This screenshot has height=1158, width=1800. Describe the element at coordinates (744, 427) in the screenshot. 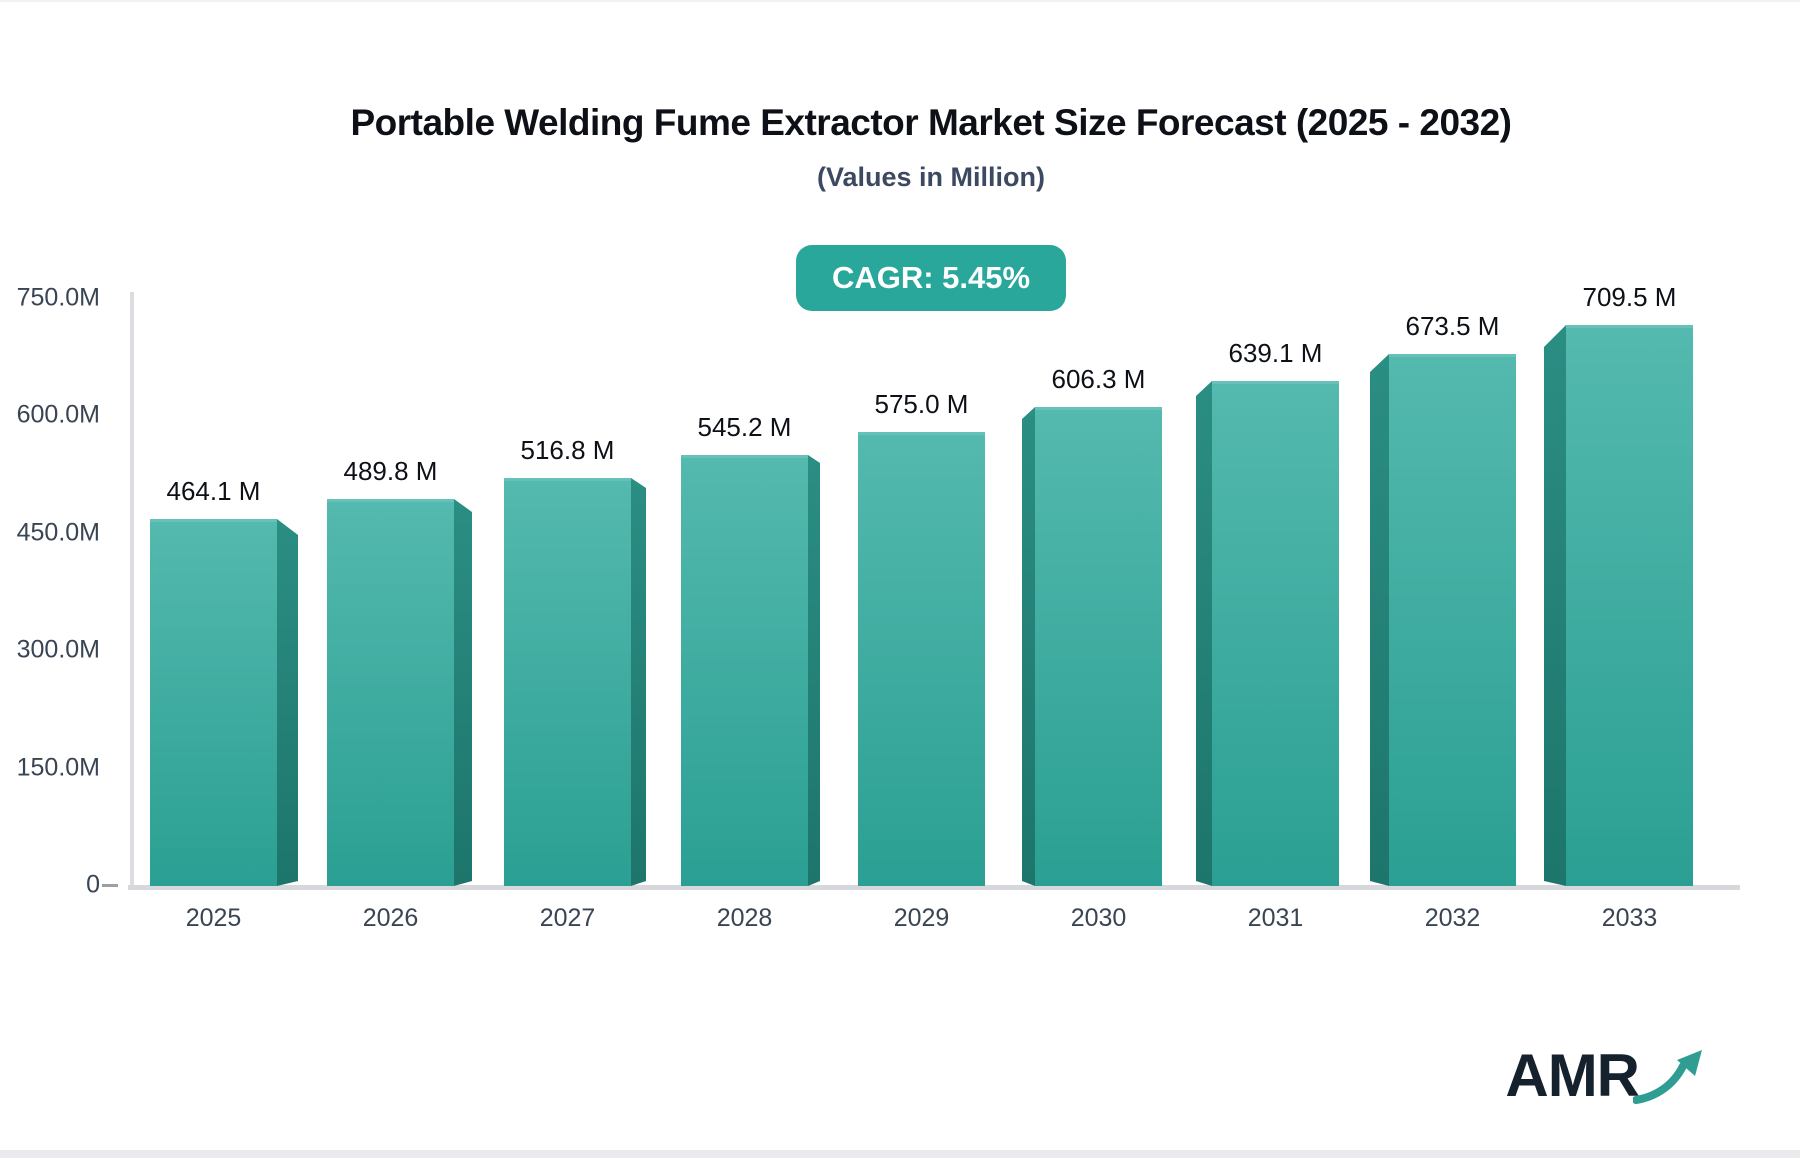

I see `bar-value-label-2028: 545.2 M` at that location.